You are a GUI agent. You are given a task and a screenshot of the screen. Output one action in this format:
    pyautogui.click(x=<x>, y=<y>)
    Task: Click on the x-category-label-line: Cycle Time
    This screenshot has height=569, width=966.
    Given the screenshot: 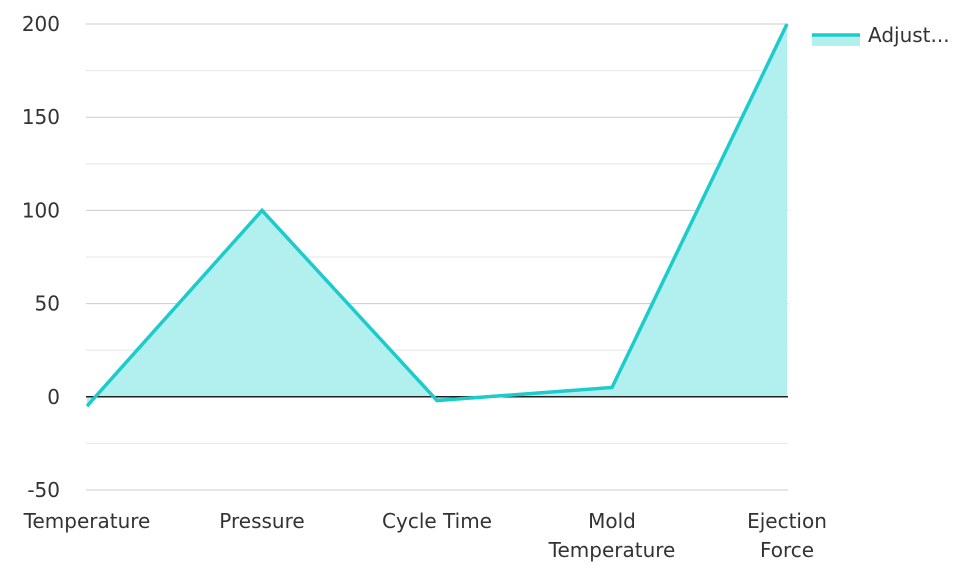 What is the action you would take?
    pyautogui.click(x=437, y=521)
    